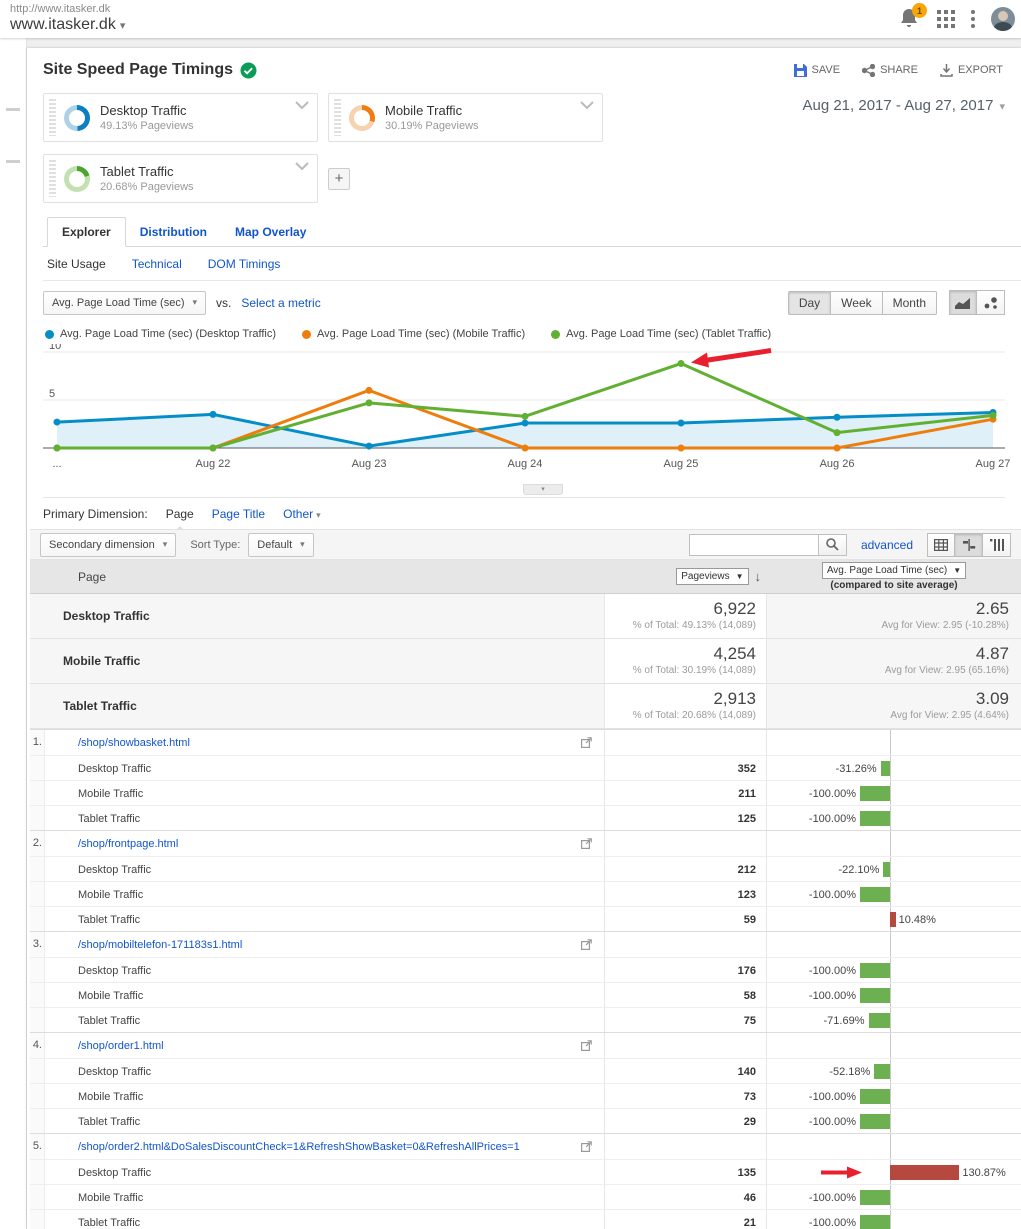 The height and width of the screenshot is (1229, 1021). Describe the element at coordinates (857, 302) in the screenshot. I see `granularity-week: Week` at that location.